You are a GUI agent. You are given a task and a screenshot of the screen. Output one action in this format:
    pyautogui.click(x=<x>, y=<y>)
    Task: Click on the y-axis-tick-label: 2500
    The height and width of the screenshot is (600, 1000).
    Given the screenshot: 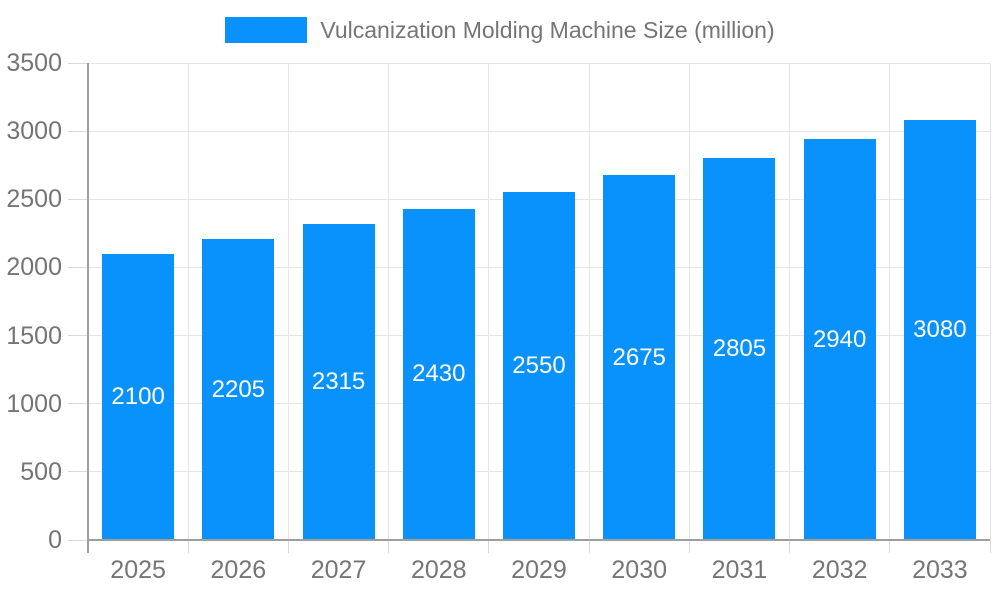 What is the action you would take?
    pyautogui.click(x=31, y=199)
    